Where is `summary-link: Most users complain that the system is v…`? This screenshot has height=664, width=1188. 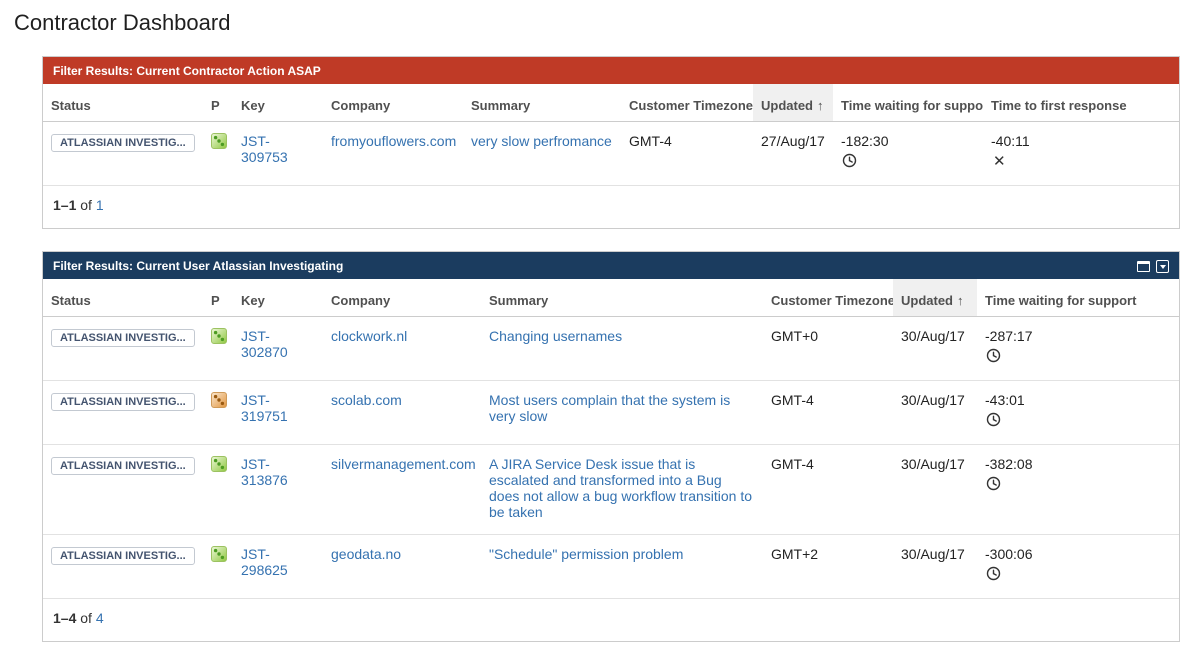 summary-link: Most users complain that the system is v… is located at coordinates (610, 408).